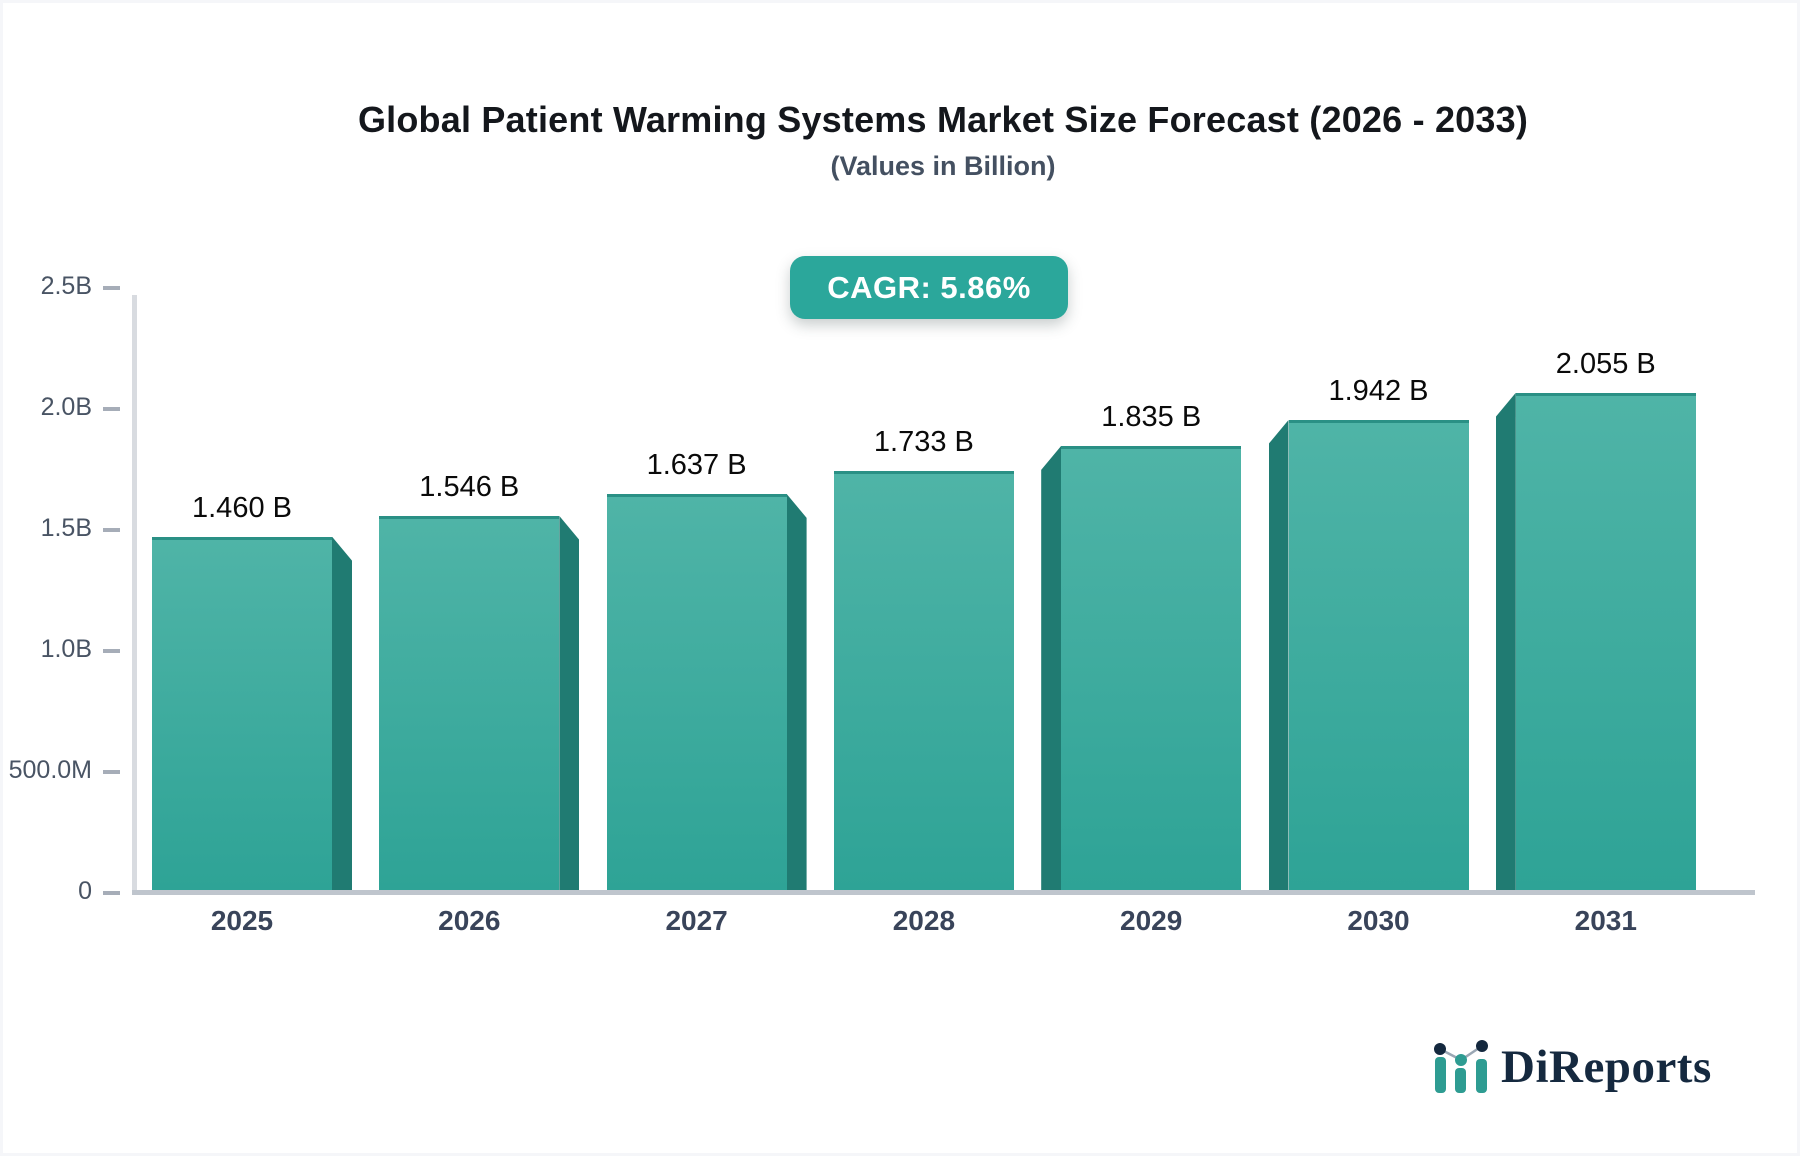 This screenshot has width=1800, height=1156. What do you see at coordinates (342, 713) in the screenshot?
I see `bar-2025-side-shade` at bounding box center [342, 713].